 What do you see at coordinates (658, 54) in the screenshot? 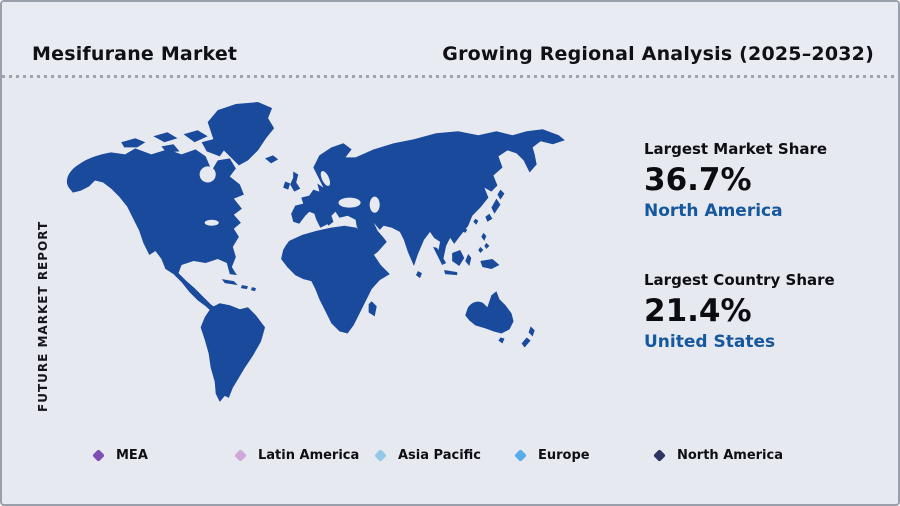
I see `page-subtitle: Growing Regional Analysis (2025–2032)` at bounding box center [658, 54].